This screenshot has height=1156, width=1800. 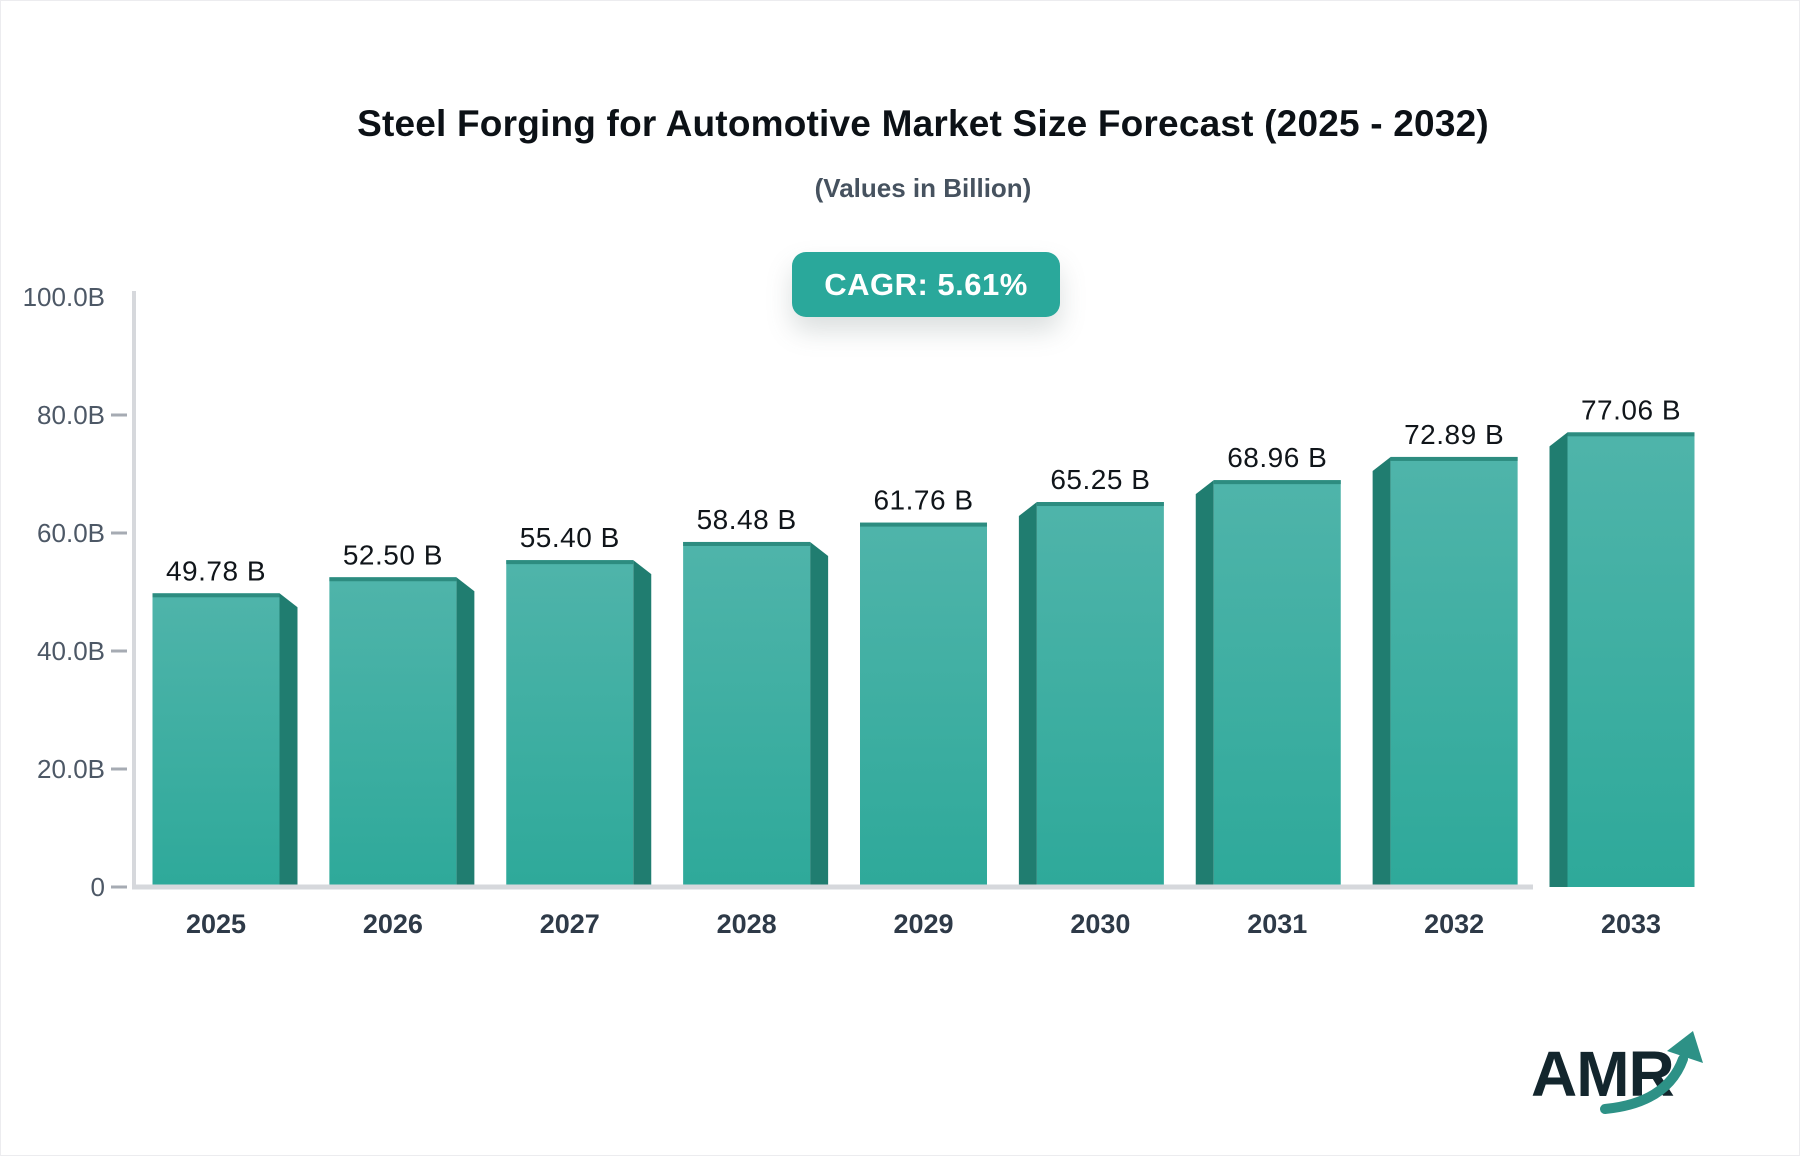 I want to click on bar-2025, so click(x=225, y=740).